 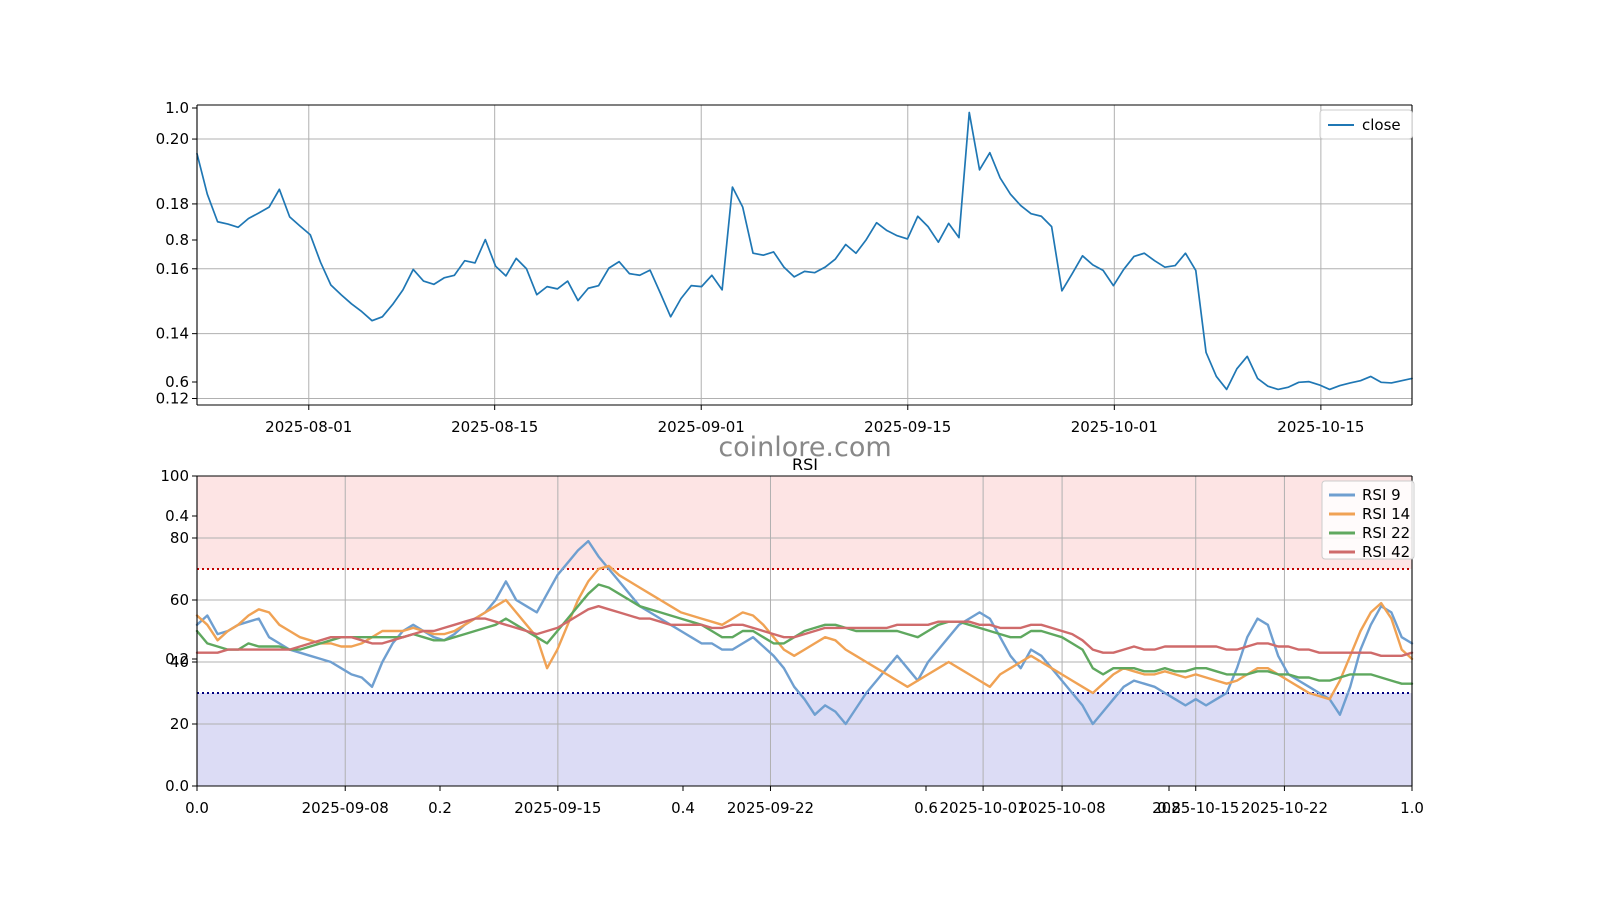 I want to click on price-overlay-y-tick-label: 0.8, so click(x=177, y=240).